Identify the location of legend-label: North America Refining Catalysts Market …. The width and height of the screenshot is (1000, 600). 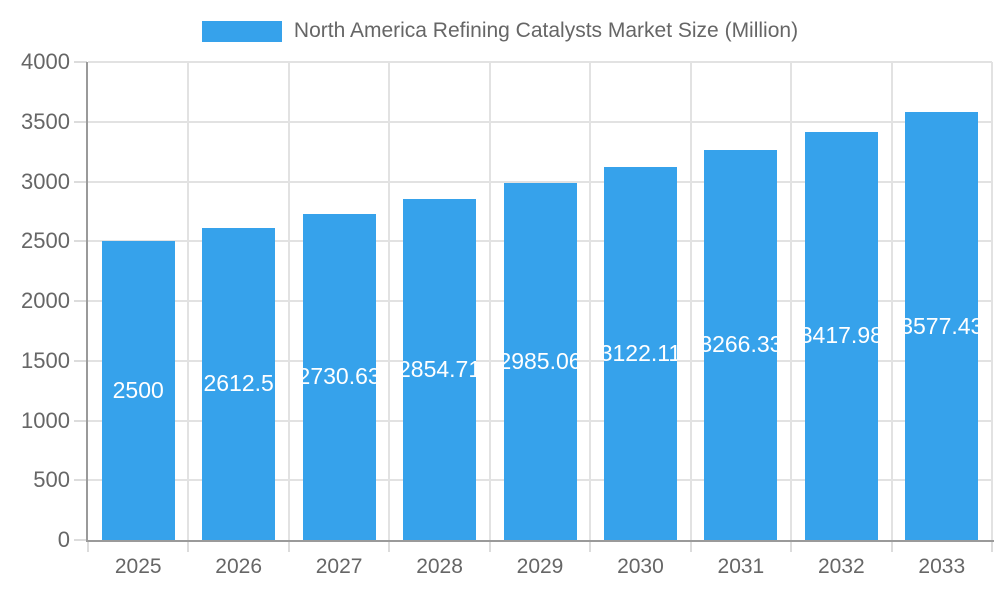
(546, 30).